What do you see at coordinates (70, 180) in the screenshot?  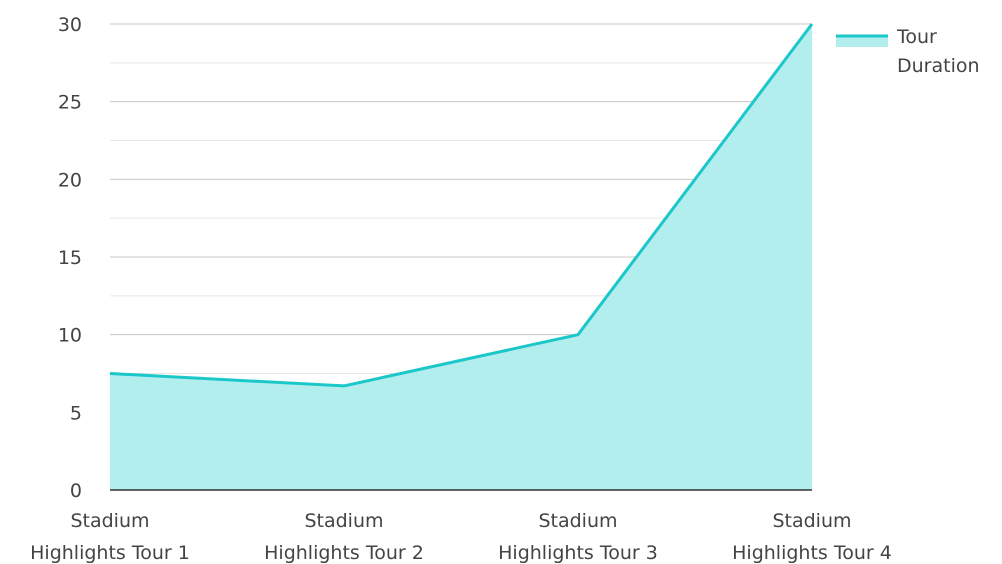 I see `y-tick-label: 20` at bounding box center [70, 180].